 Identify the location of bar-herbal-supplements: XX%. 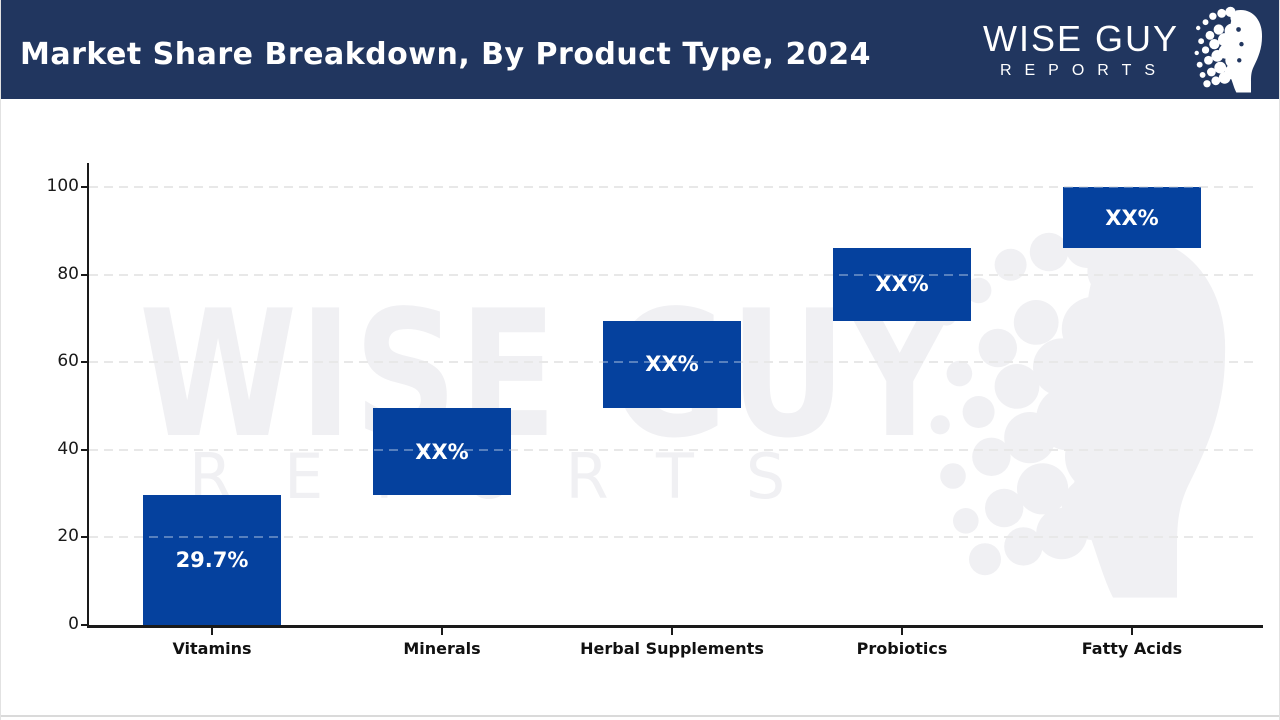
(672, 364).